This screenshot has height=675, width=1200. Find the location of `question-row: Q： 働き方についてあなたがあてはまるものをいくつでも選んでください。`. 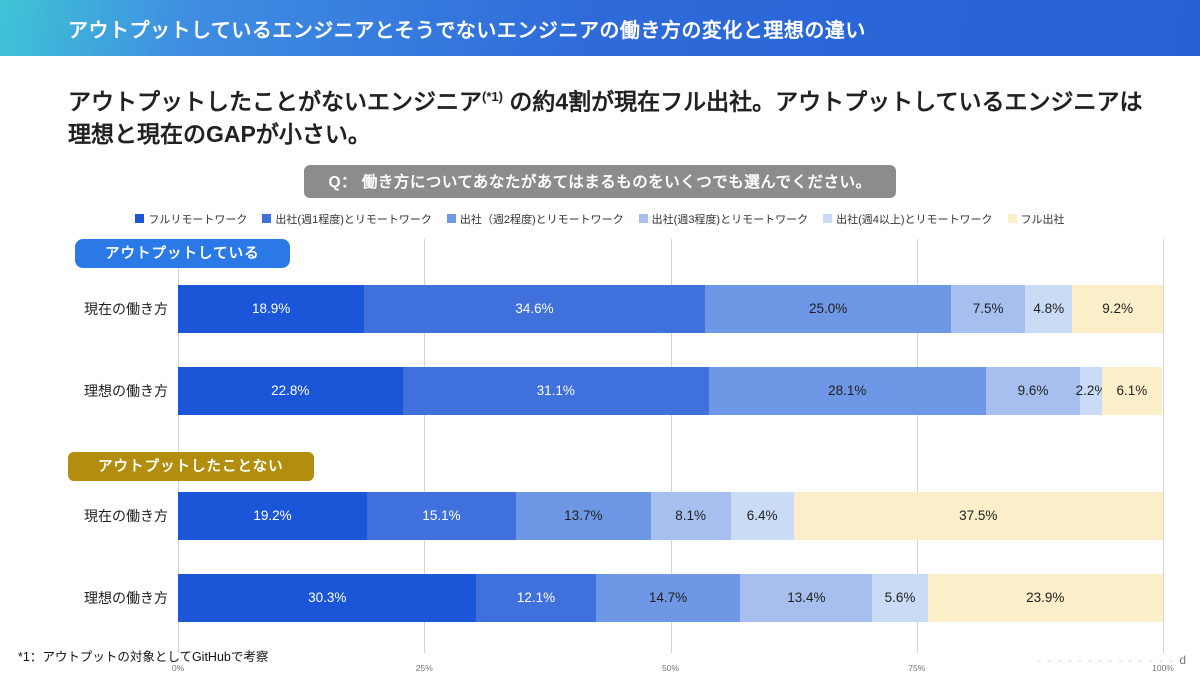

question-row: Q： 働き方についてあなたがあてはまるものをいくつでも選んでください。 is located at coordinates (600, 181).